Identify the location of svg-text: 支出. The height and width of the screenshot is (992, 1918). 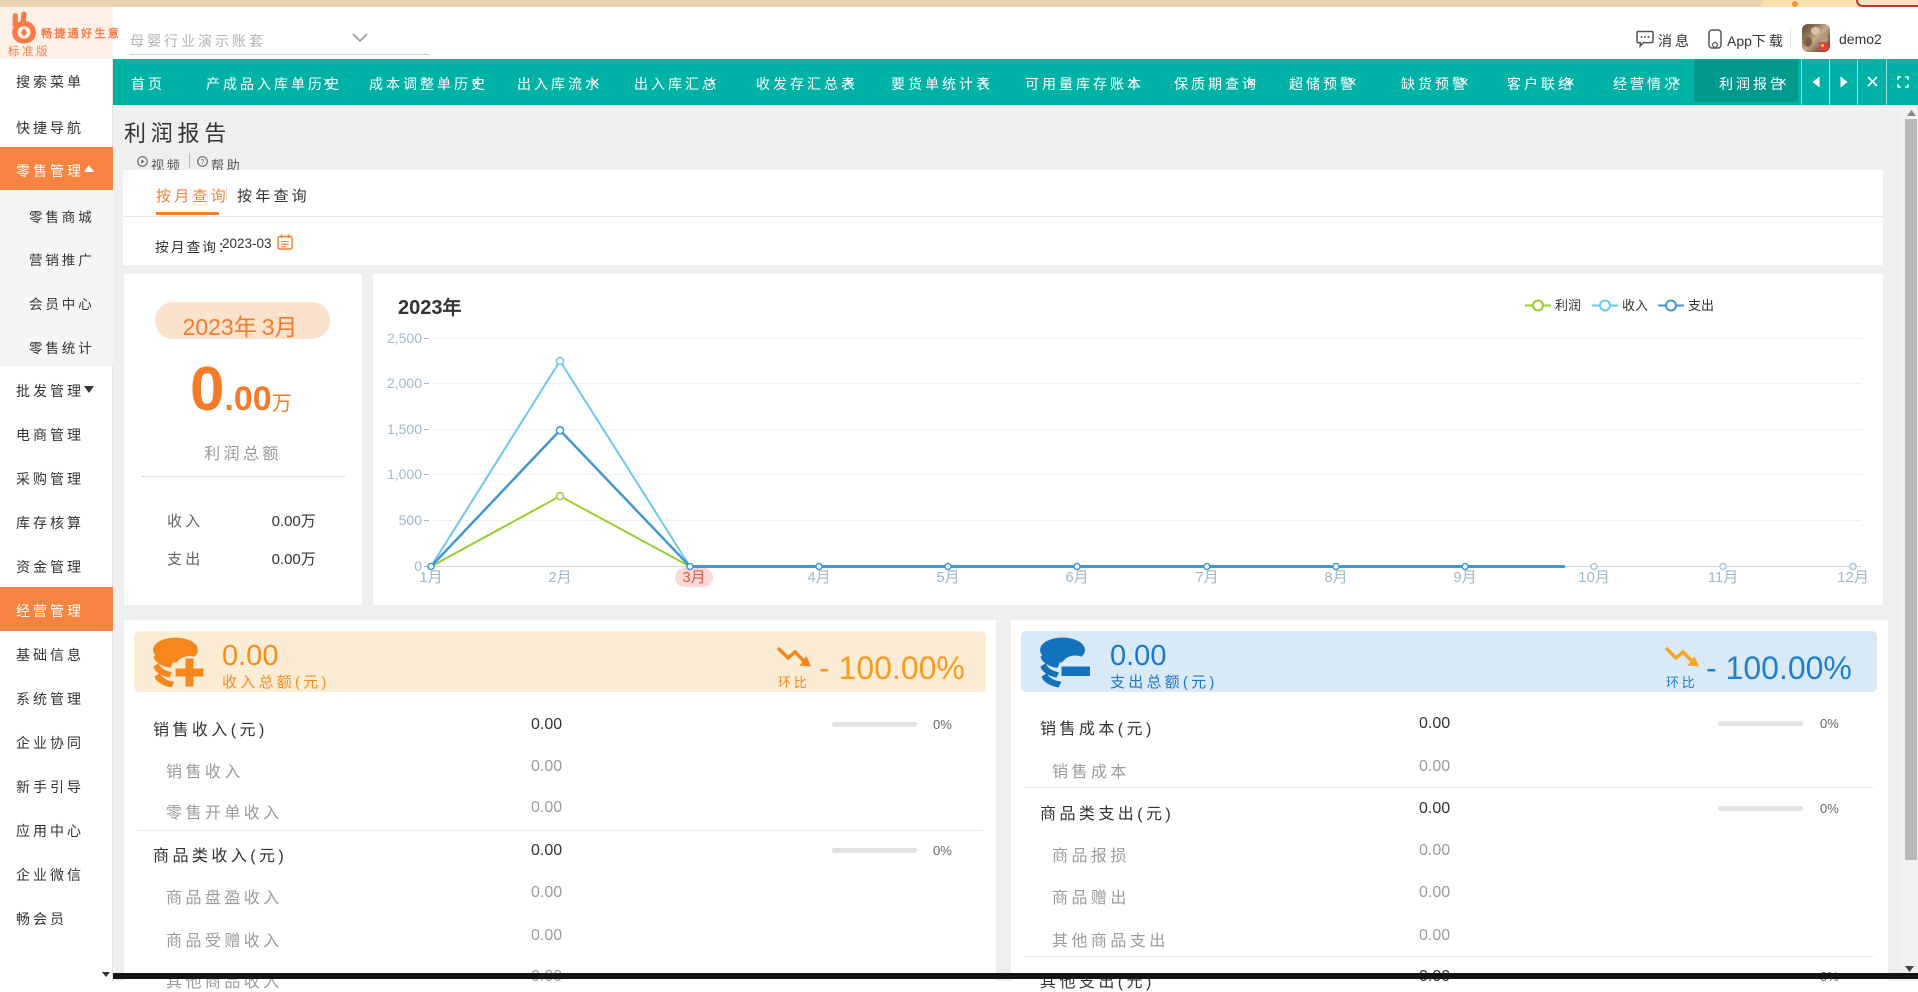
(1701, 305).